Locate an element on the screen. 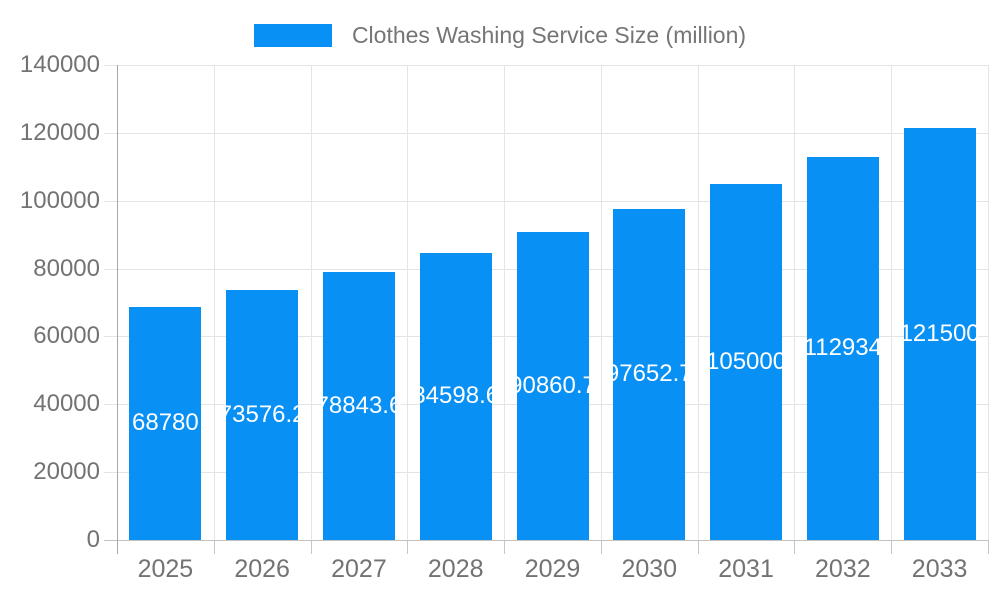 The height and width of the screenshot is (600, 1000). bar-value-label: 121500 is located at coordinates (939, 333).